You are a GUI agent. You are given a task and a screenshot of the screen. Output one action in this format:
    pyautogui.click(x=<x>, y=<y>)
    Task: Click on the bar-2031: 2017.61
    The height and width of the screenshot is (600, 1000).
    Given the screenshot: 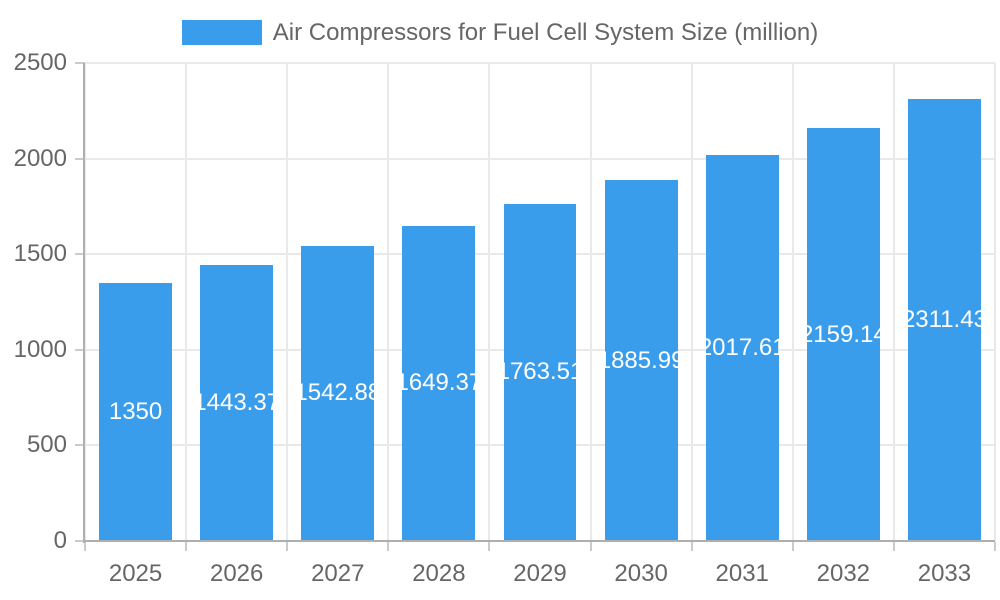 What is the action you would take?
    pyautogui.click(x=742, y=348)
    